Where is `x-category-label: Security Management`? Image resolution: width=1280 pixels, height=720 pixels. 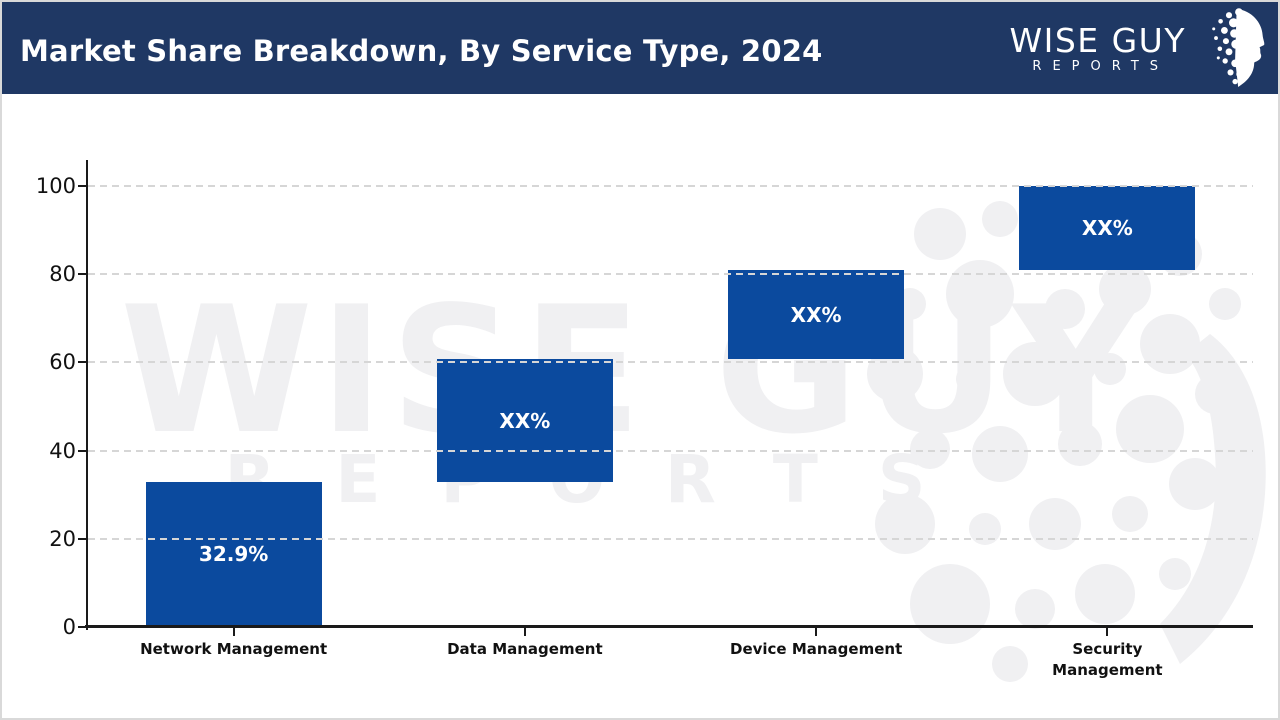
x-category-label: Security Management is located at coordinates (1107, 659).